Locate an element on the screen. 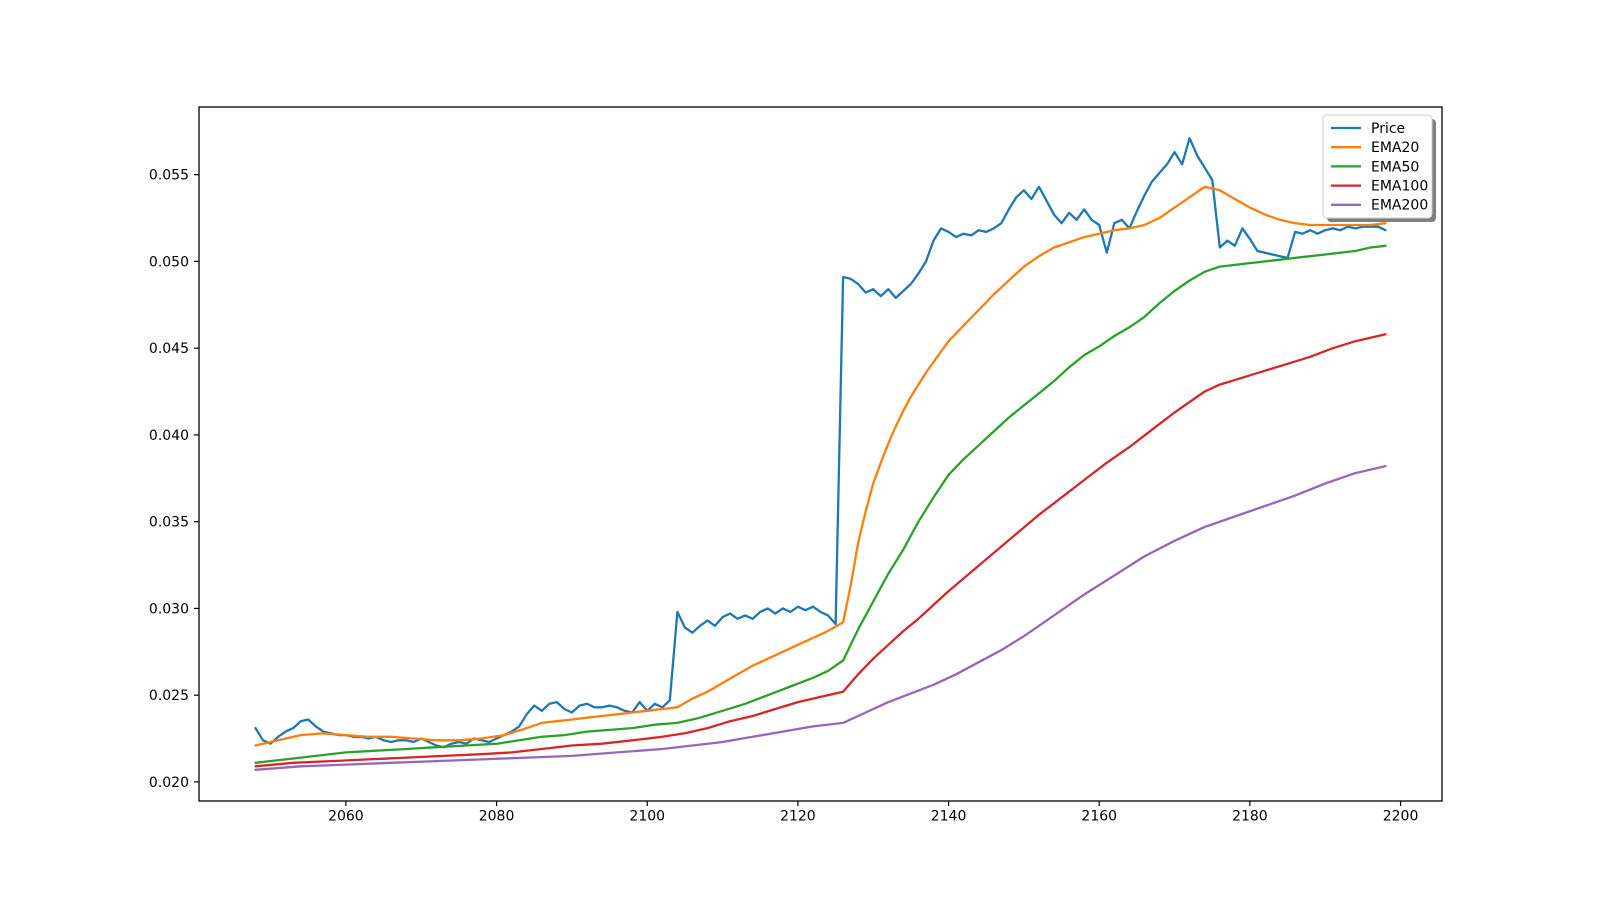  x-tick-label: 2180 is located at coordinates (1250, 817).